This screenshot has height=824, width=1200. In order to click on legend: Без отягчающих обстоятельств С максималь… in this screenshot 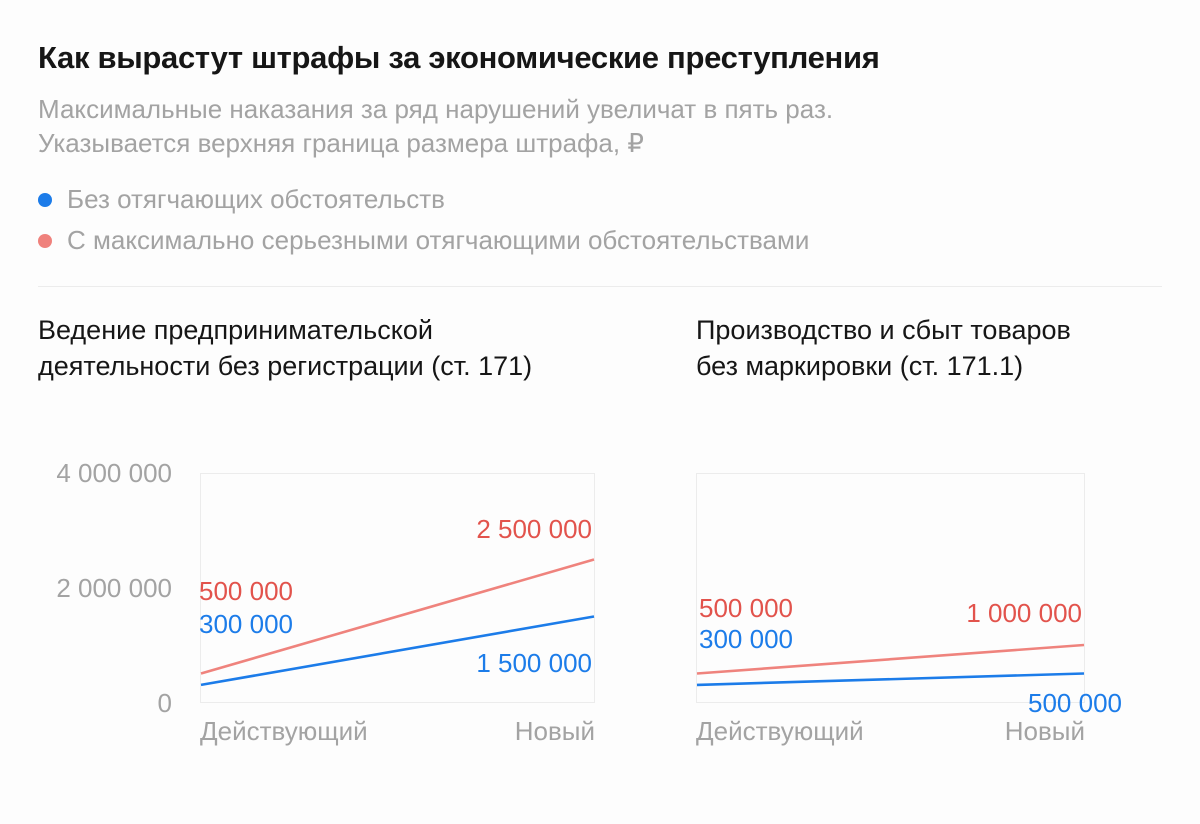, I will do `click(600, 220)`.